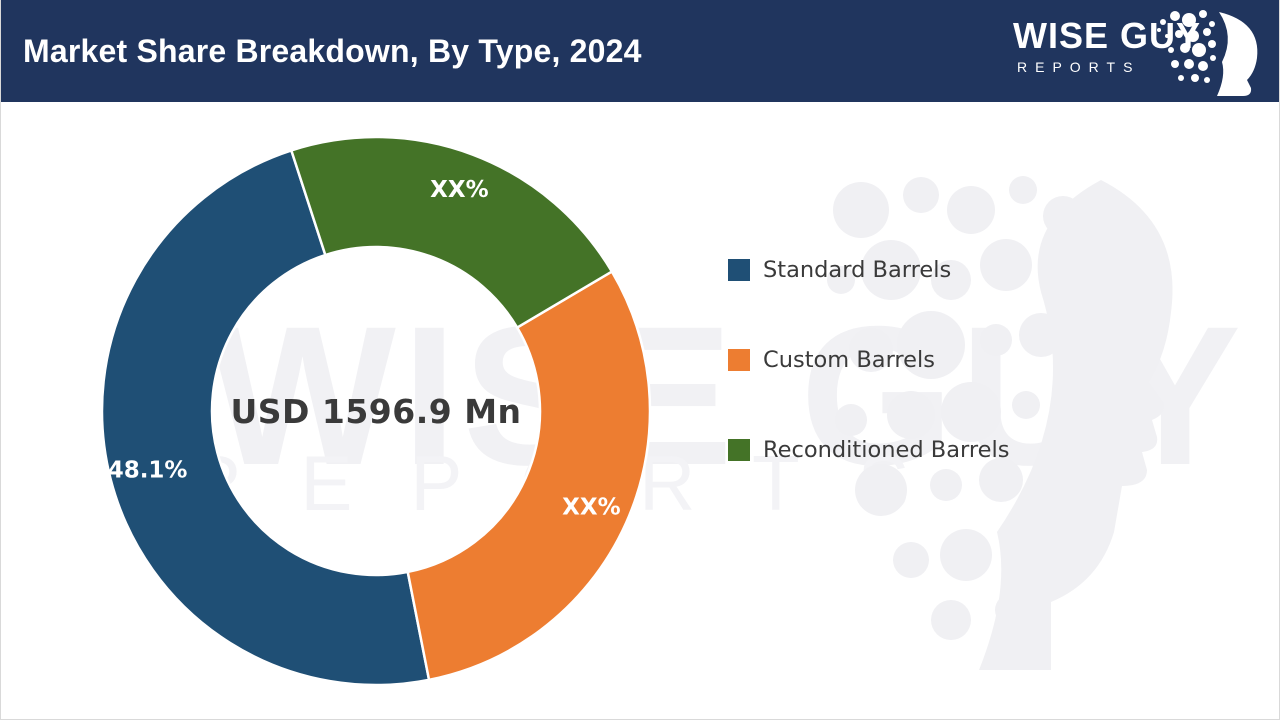 This screenshot has height=720, width=1280. I want to click on logo-face-icon, so click(1207, 53).